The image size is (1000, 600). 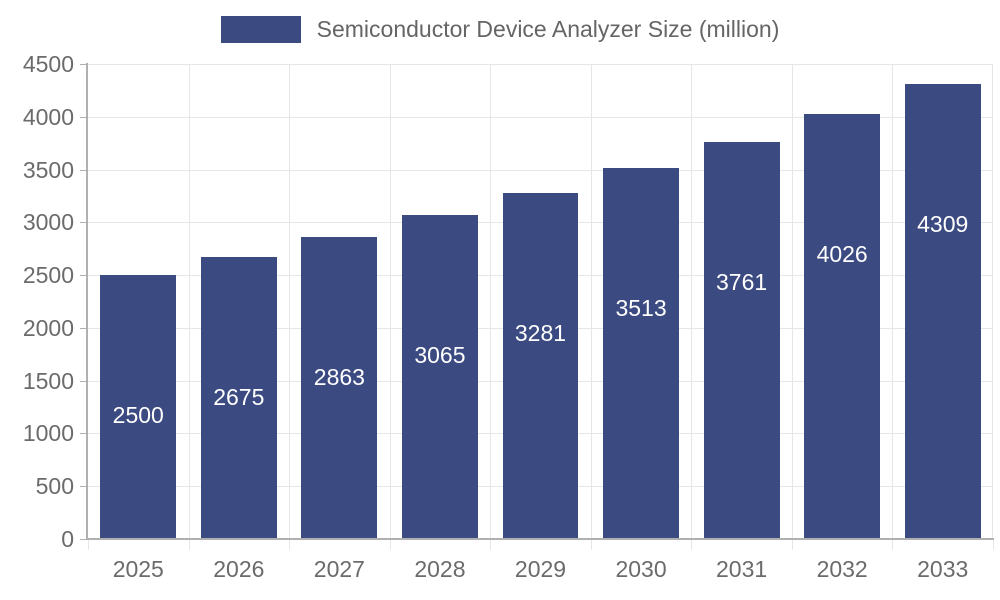 I want to click on x-tick-label-2033: 2033, so click(x=943, y=569).